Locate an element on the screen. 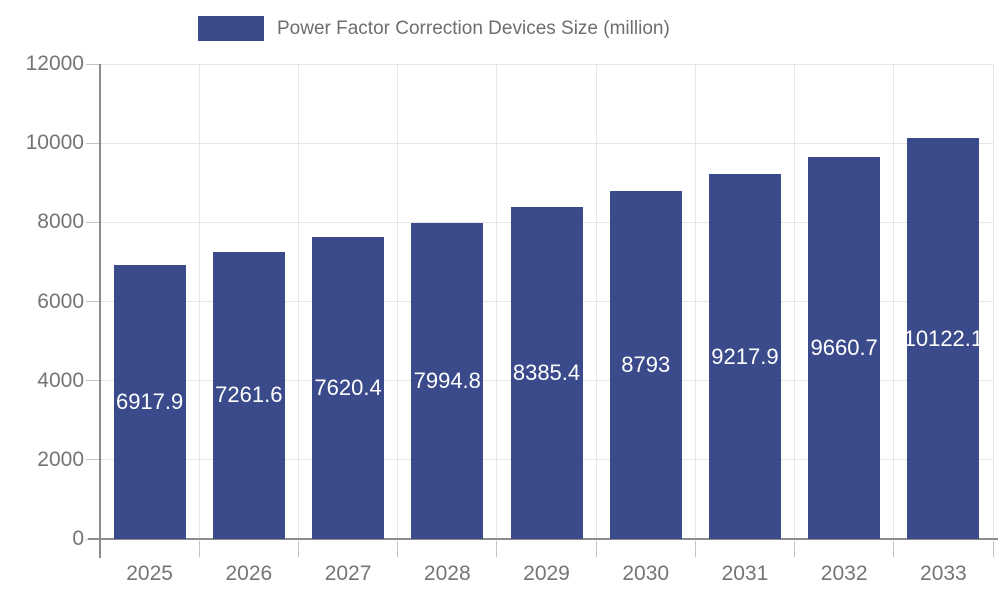 This screenshot has width=1000, height=600. bar-value-label: 6917.9 is located at coordinates (149, 402).